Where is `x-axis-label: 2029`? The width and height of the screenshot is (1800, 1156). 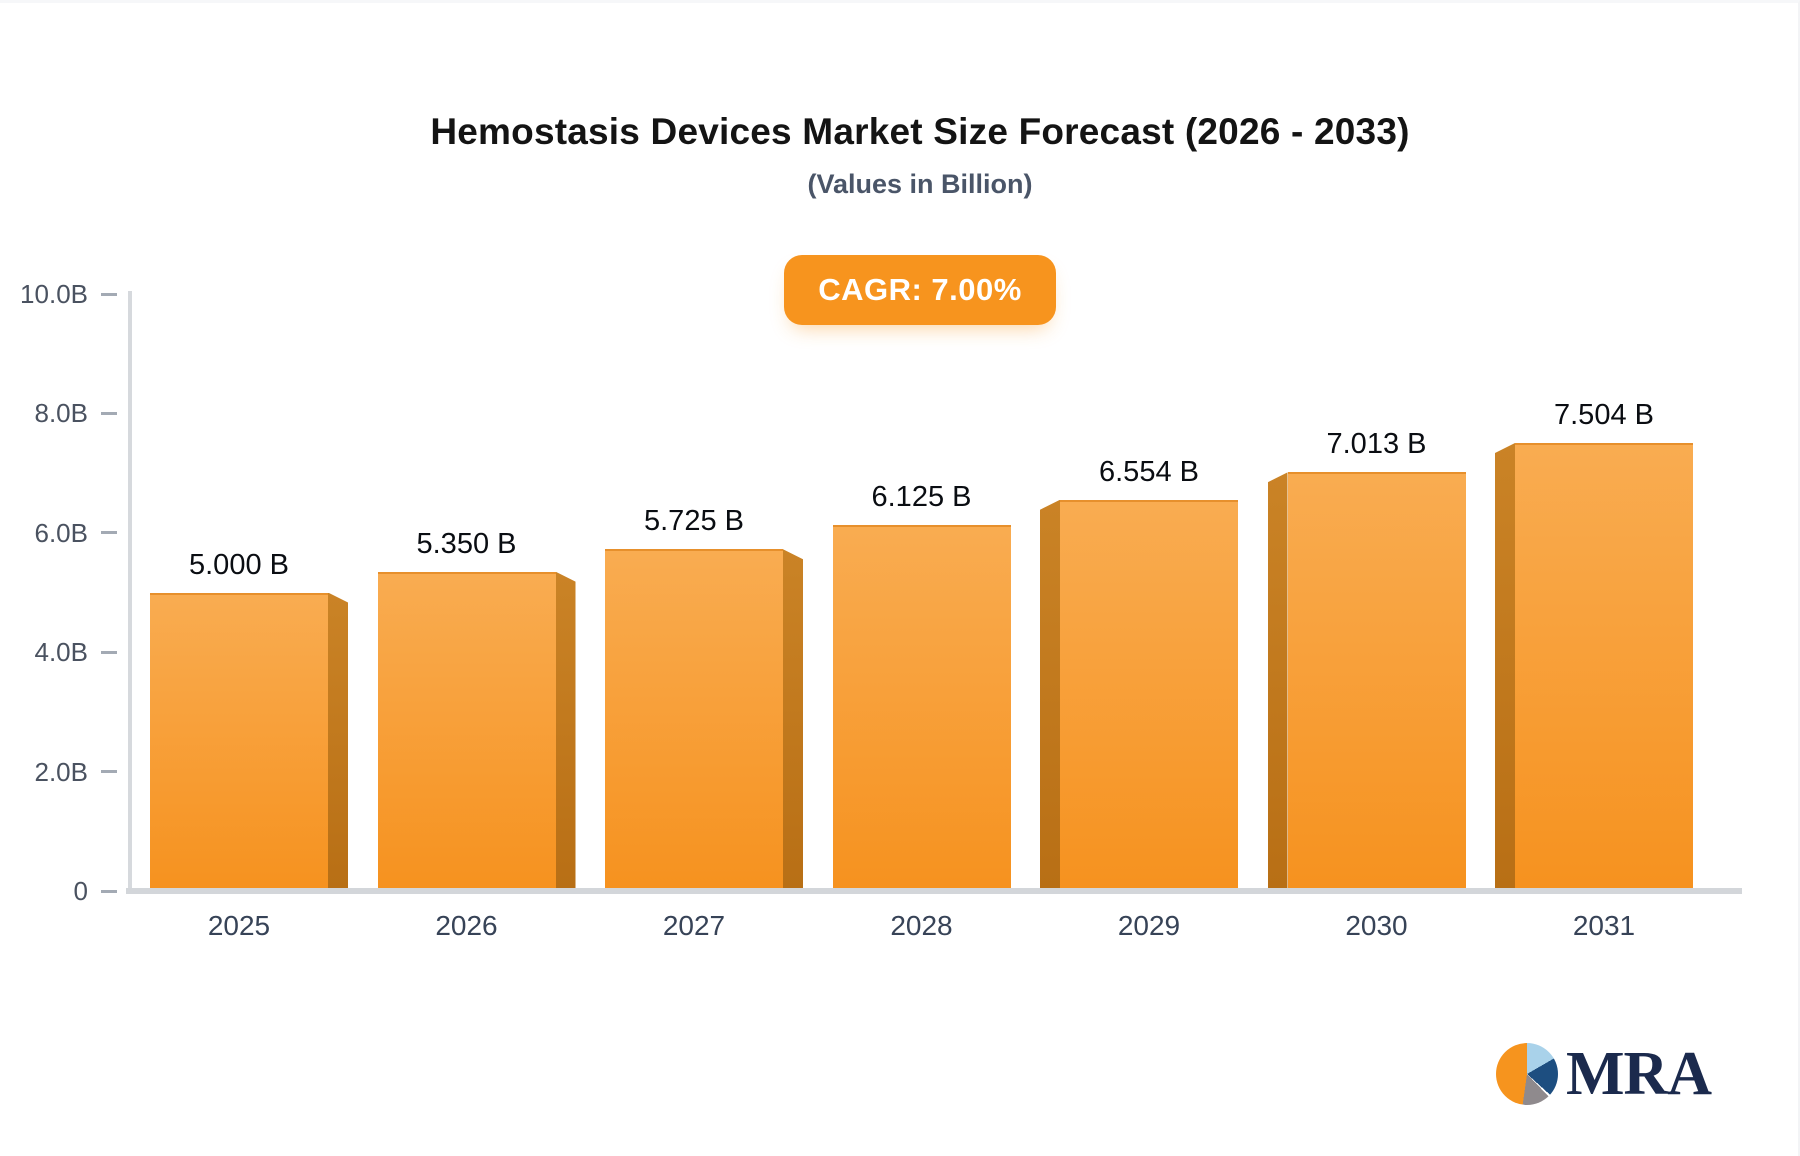 x-axis-label: 2029 is located at coordinates (1149, 925).